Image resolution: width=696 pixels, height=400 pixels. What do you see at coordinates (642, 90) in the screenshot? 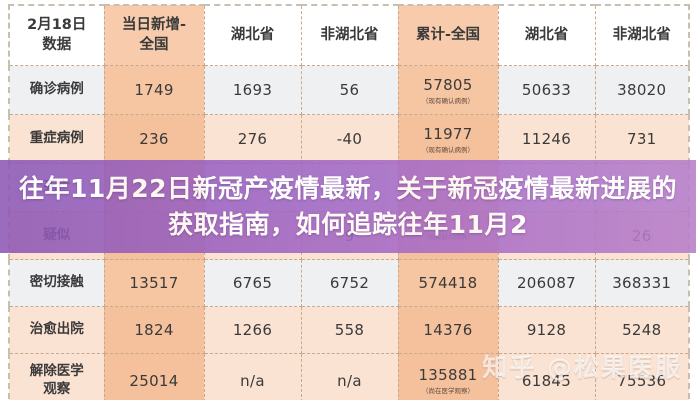
I see `cell-0-5: 38020` at bounding box center [642, 90].